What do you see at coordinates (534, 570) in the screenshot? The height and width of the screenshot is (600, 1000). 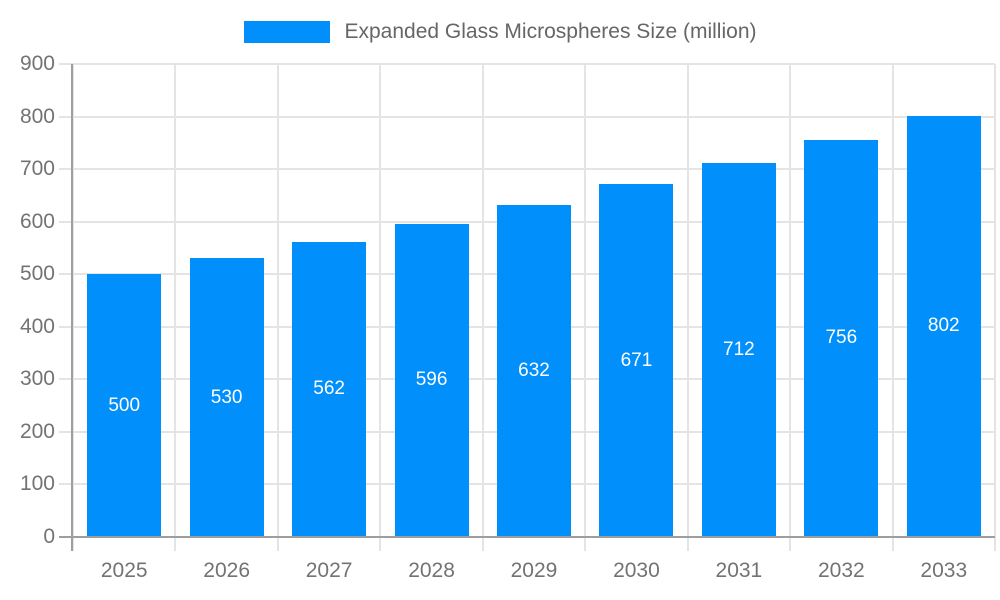 I see `x-axis-tick-label: 2029` at bounding box center [534, 570].